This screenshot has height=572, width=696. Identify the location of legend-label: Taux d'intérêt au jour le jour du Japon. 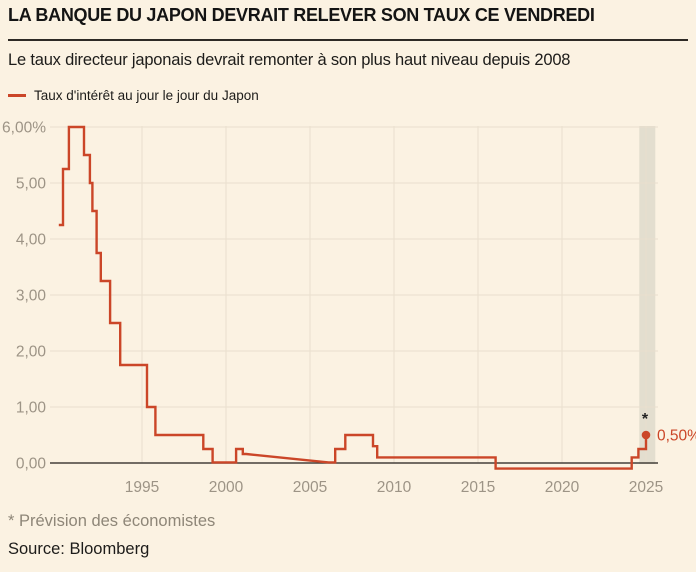
(146, 95).